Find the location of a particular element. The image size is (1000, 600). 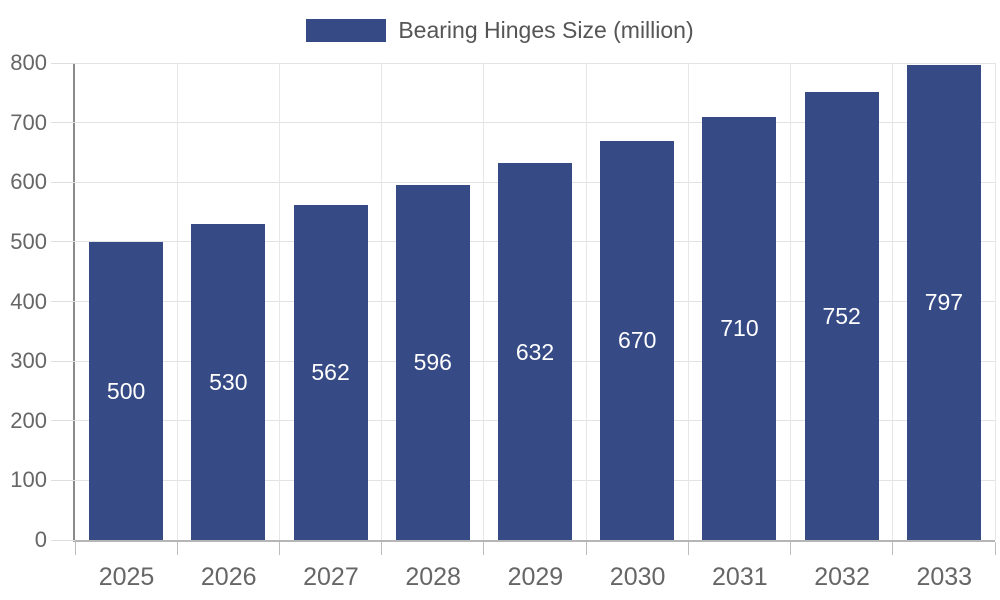

bar-value-label-2026: 530 is located at coordinates (228, 381).